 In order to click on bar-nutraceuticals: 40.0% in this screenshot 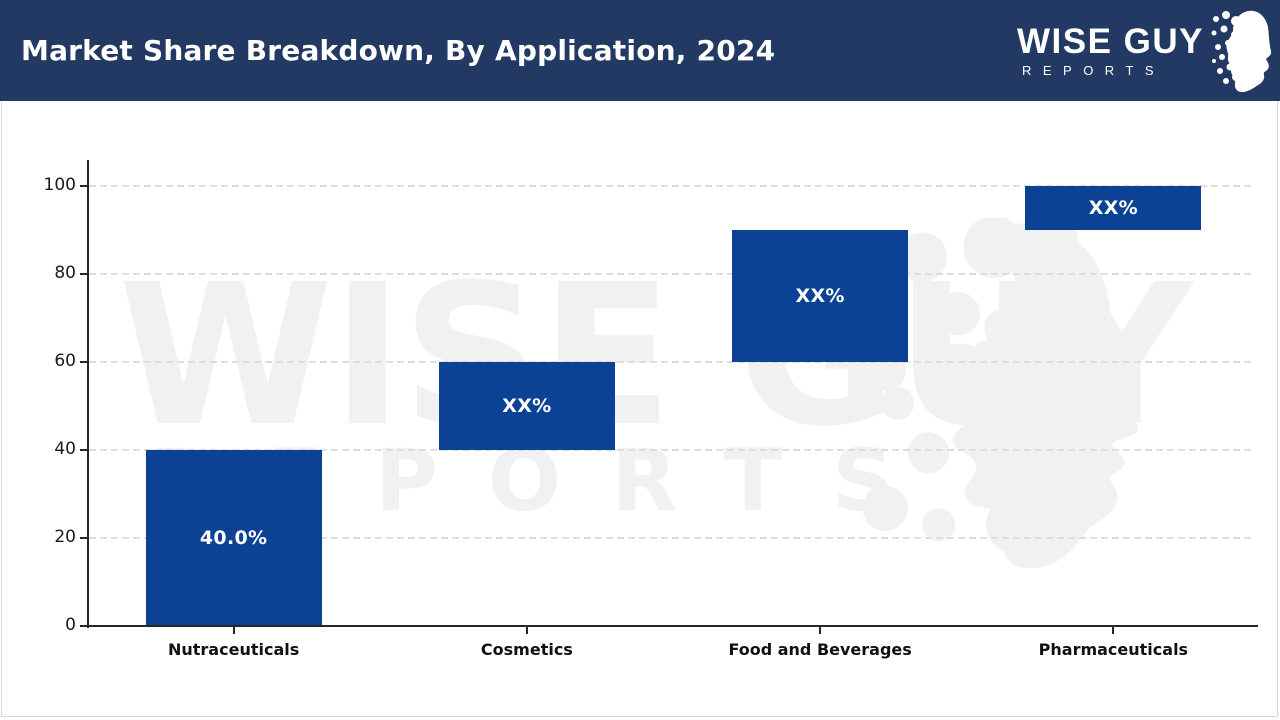, I will do `click(233, 538)`.